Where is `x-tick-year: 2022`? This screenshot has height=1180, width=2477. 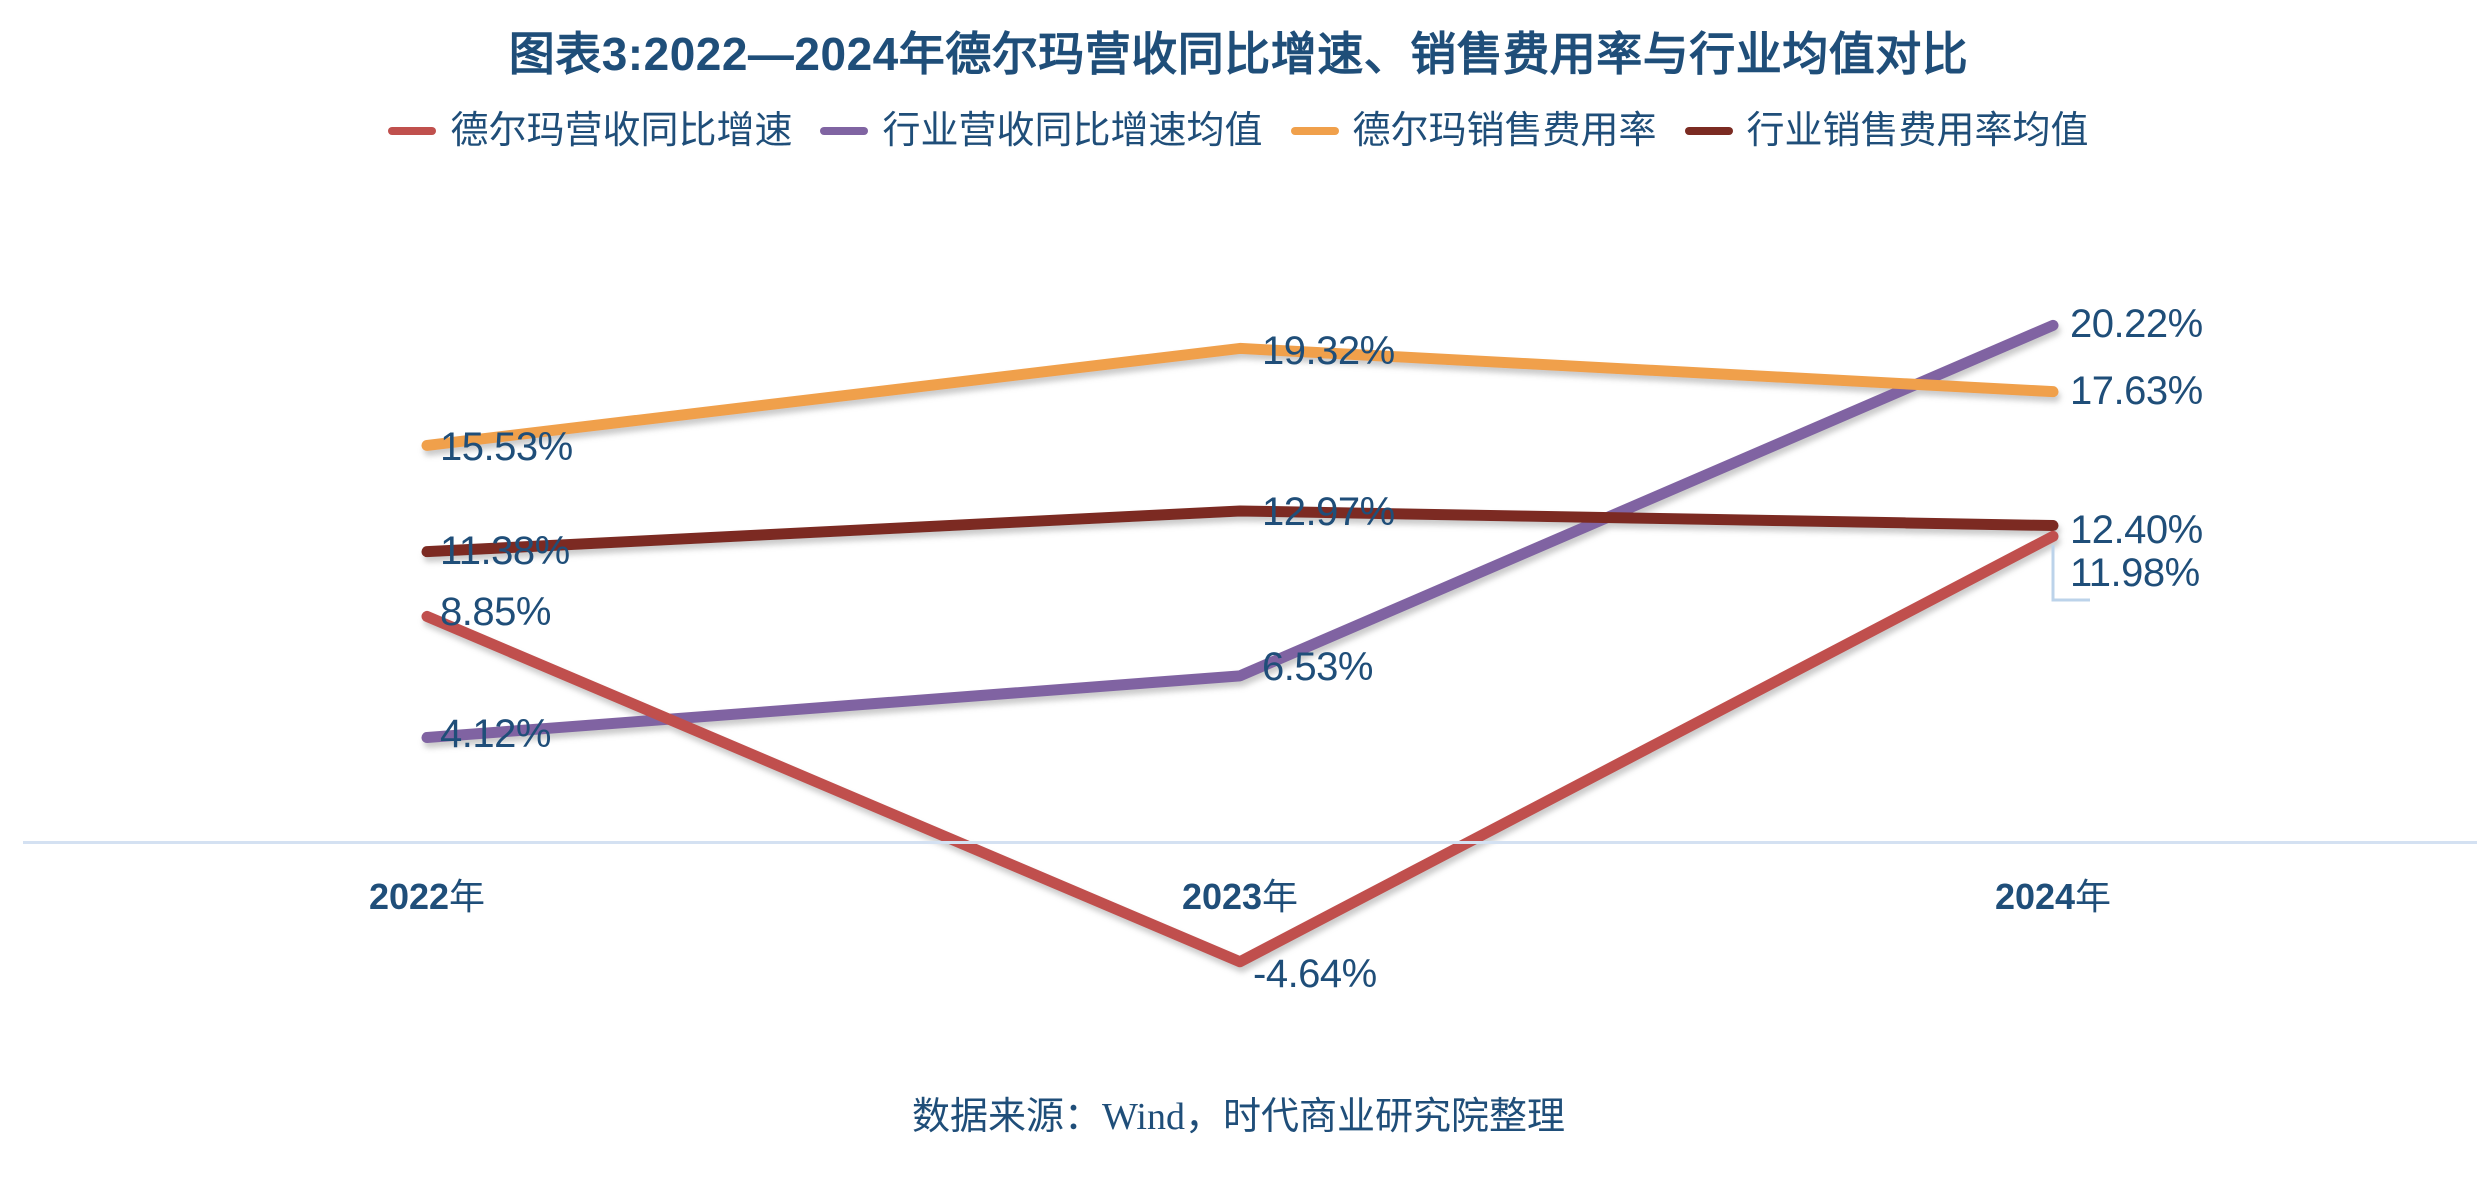
x-tick-year: 2022 is located at coordinates (409, 896).